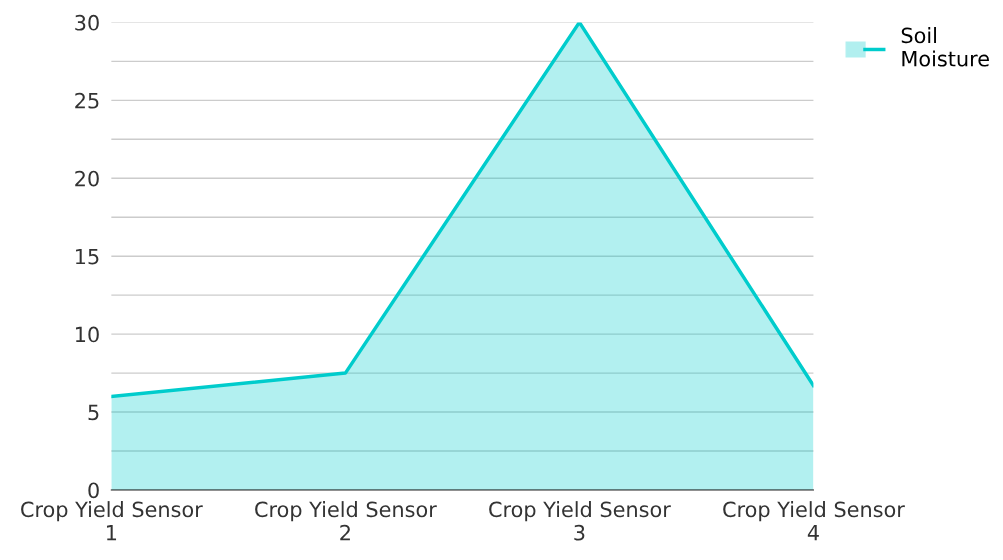 The width and height of the screenshot is (1003, 560). I want to click on x-tick-label: Crop Yield Sensor 3, so click(580, 521).